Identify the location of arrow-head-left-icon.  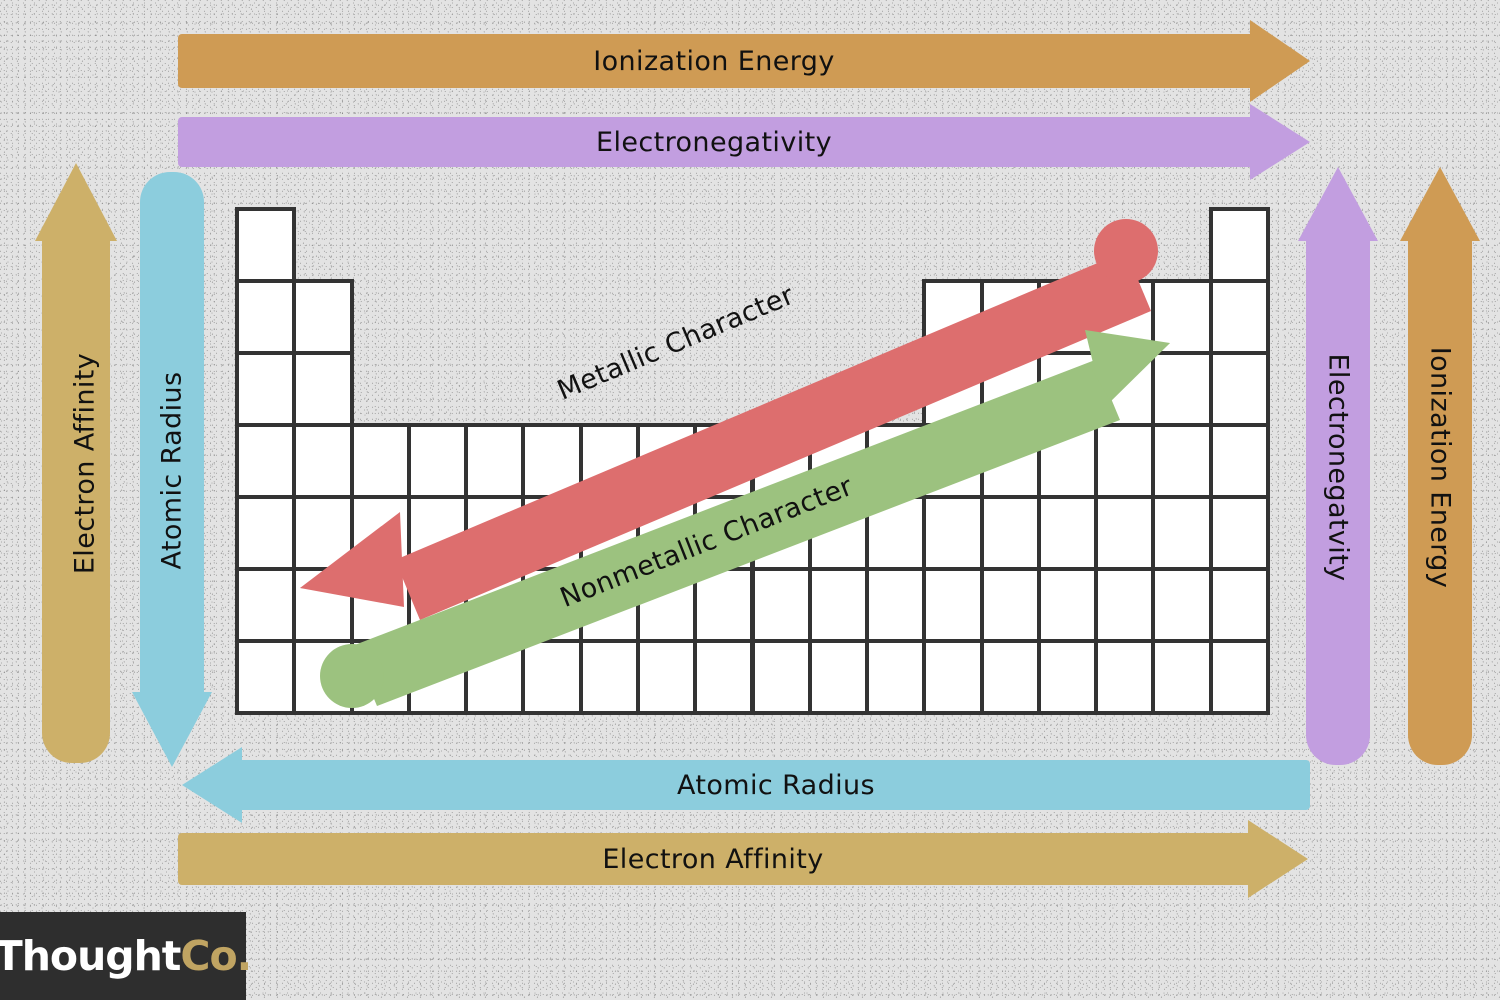
(212, 785).